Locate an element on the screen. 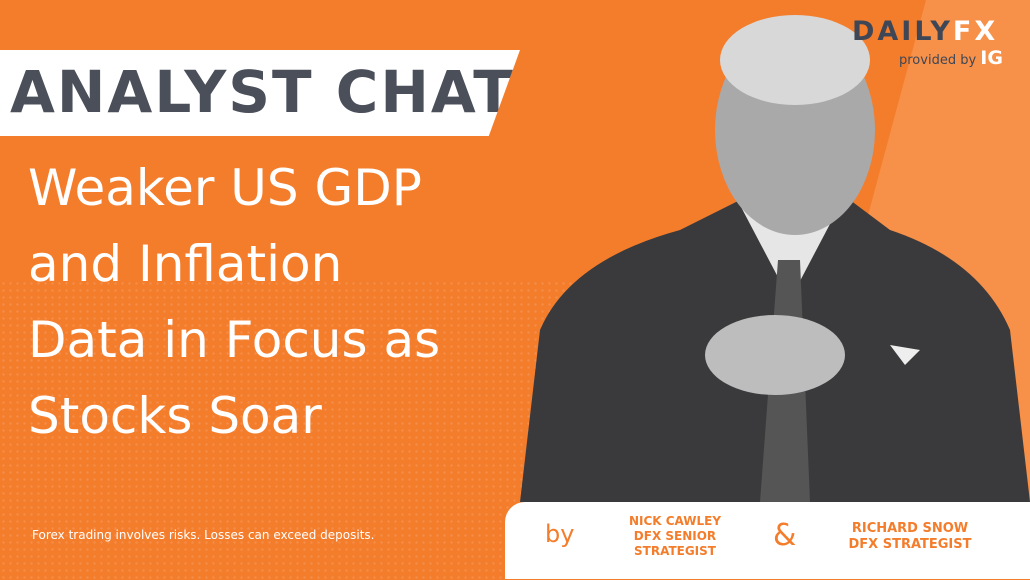 This screenshot has width=1030, height=580. headline-line: Weaker US GDP is located at coordinates (225, 188).